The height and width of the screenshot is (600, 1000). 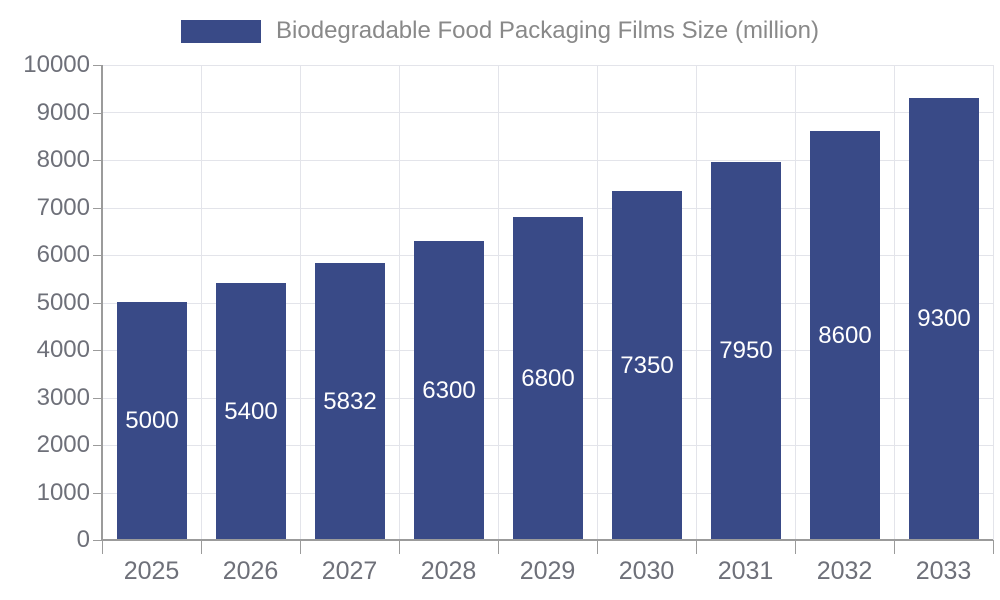 I want to click on bar-value-label: 9300, so click(x=944, y=318).